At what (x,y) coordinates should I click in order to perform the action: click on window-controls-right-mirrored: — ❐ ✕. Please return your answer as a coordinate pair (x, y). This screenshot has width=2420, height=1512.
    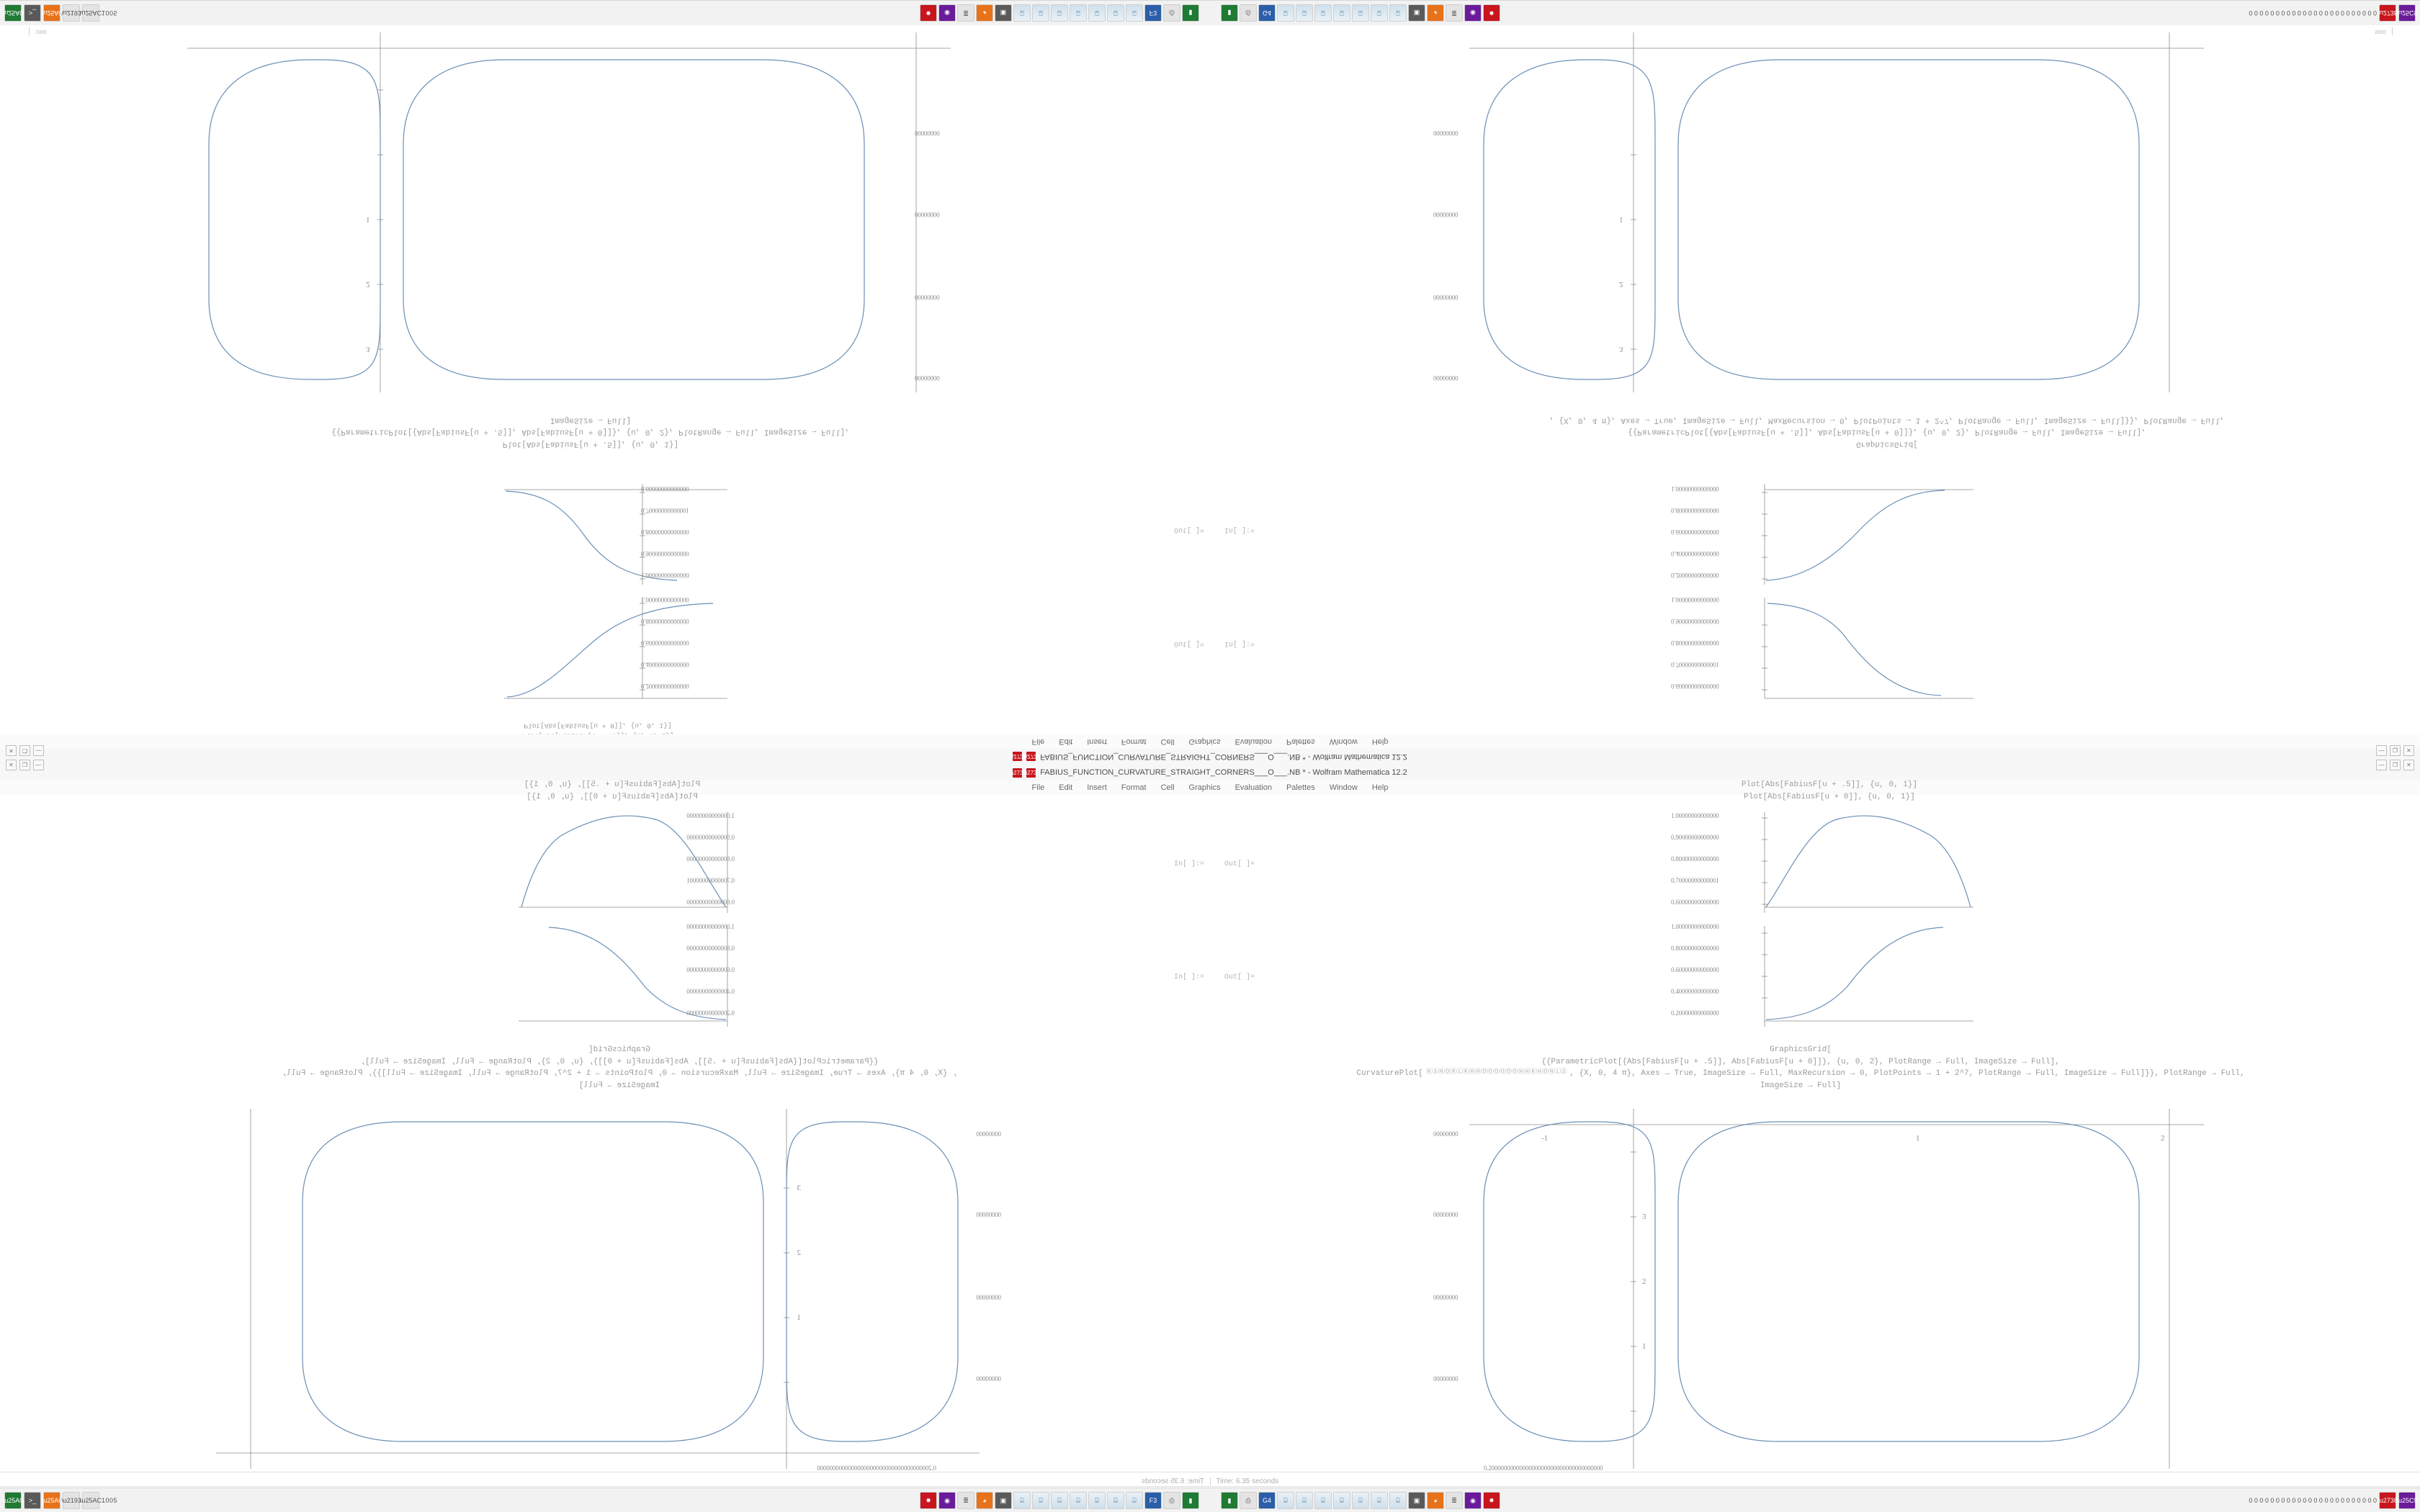
    Looking at the image, I should click on (2395, 750).